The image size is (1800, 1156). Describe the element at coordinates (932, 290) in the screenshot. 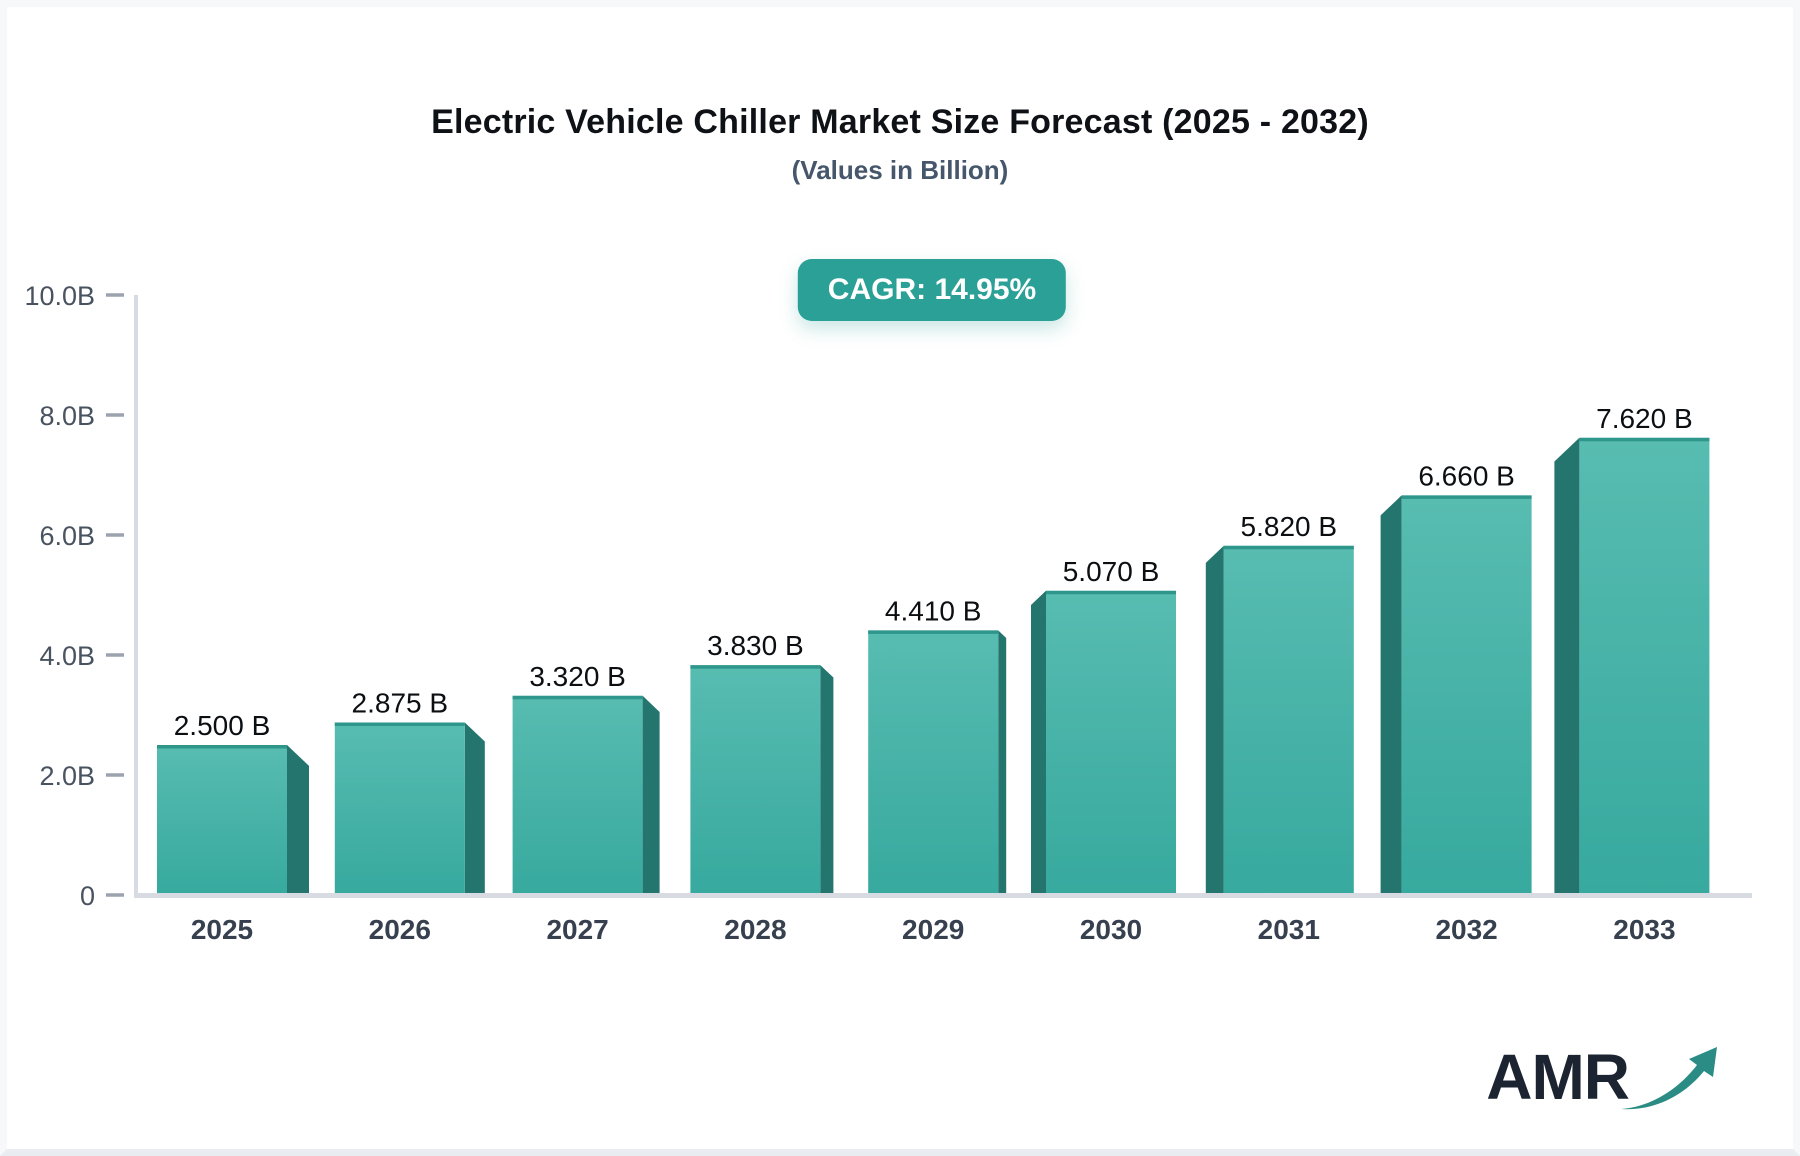

I see `cagr-badge: CAGR: 14.95%` at that location.